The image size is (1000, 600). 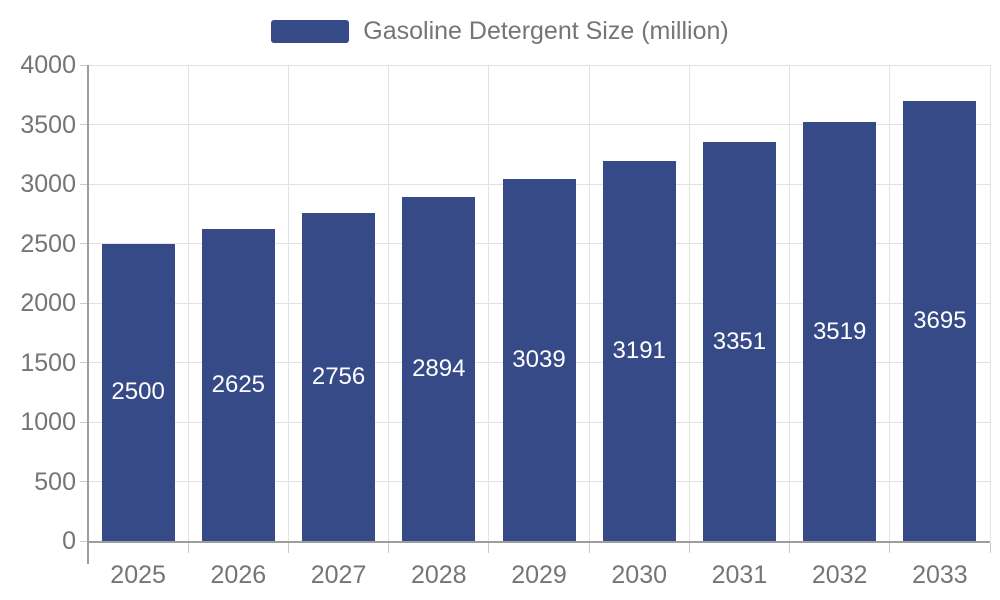 What do you see at coordinates (539, 575) in the screenshot?
I see `x-axis-label: 2029` at bounding box center [539, 575].